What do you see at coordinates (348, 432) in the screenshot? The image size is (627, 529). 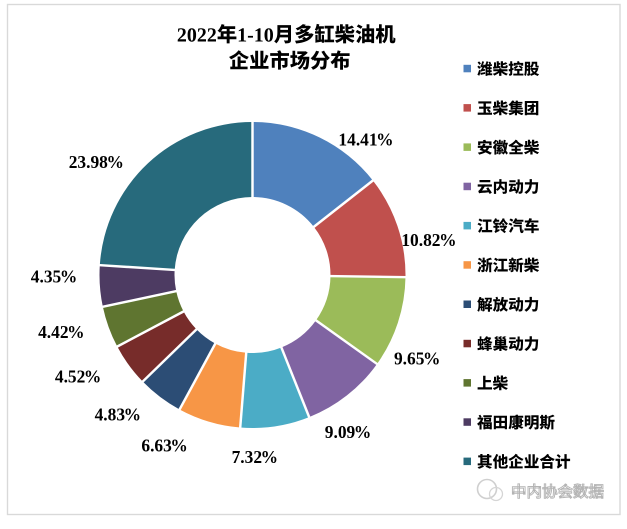 I see `svg-text: 9.09%` at bounding box center [348, 432].